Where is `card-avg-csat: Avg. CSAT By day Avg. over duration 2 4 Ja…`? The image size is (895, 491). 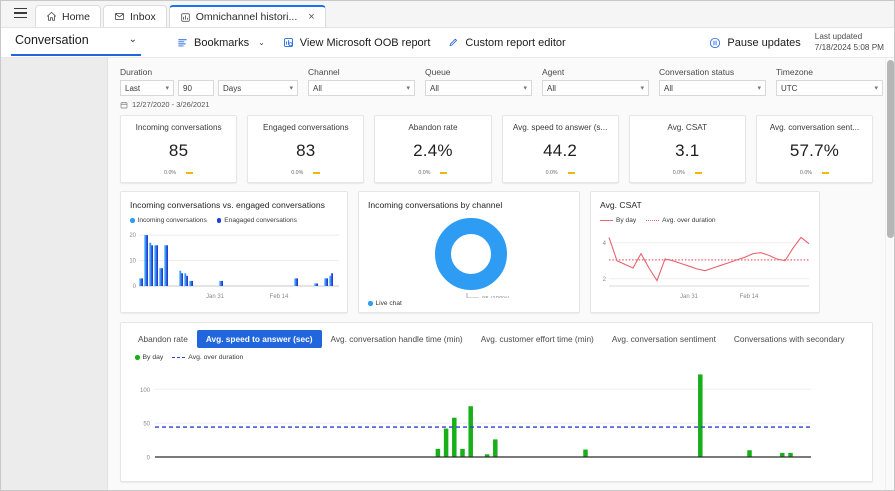
card-avg-csat: Avg. CSAT By day Avg. over duration 2 4 Ja… is located at coordinates (705, 252).